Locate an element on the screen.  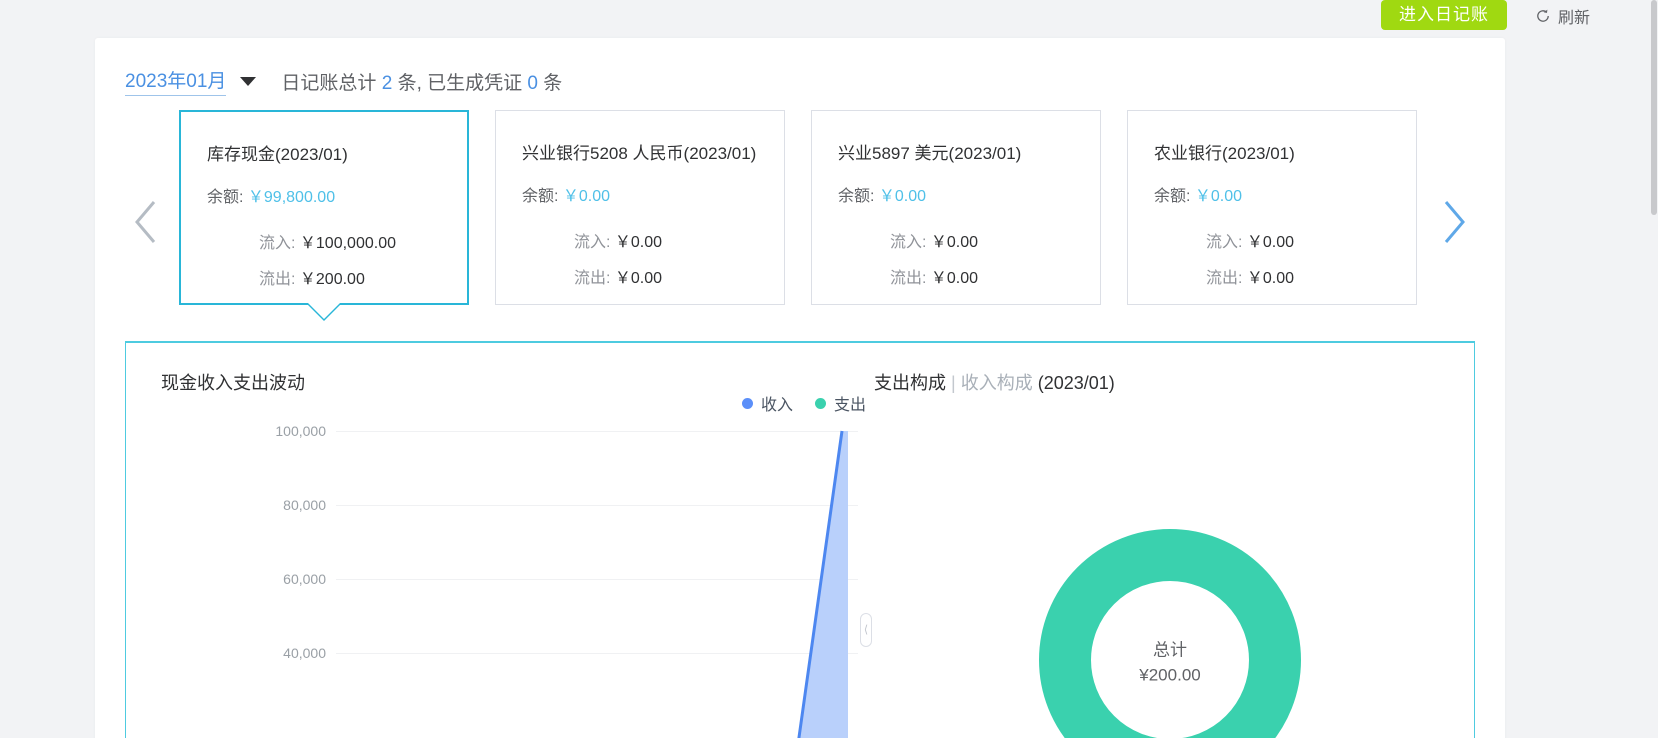
journal-summary-text: 日记账总计 2 条, 已生成凭证 0 条 is located at coordinates (421, 81).